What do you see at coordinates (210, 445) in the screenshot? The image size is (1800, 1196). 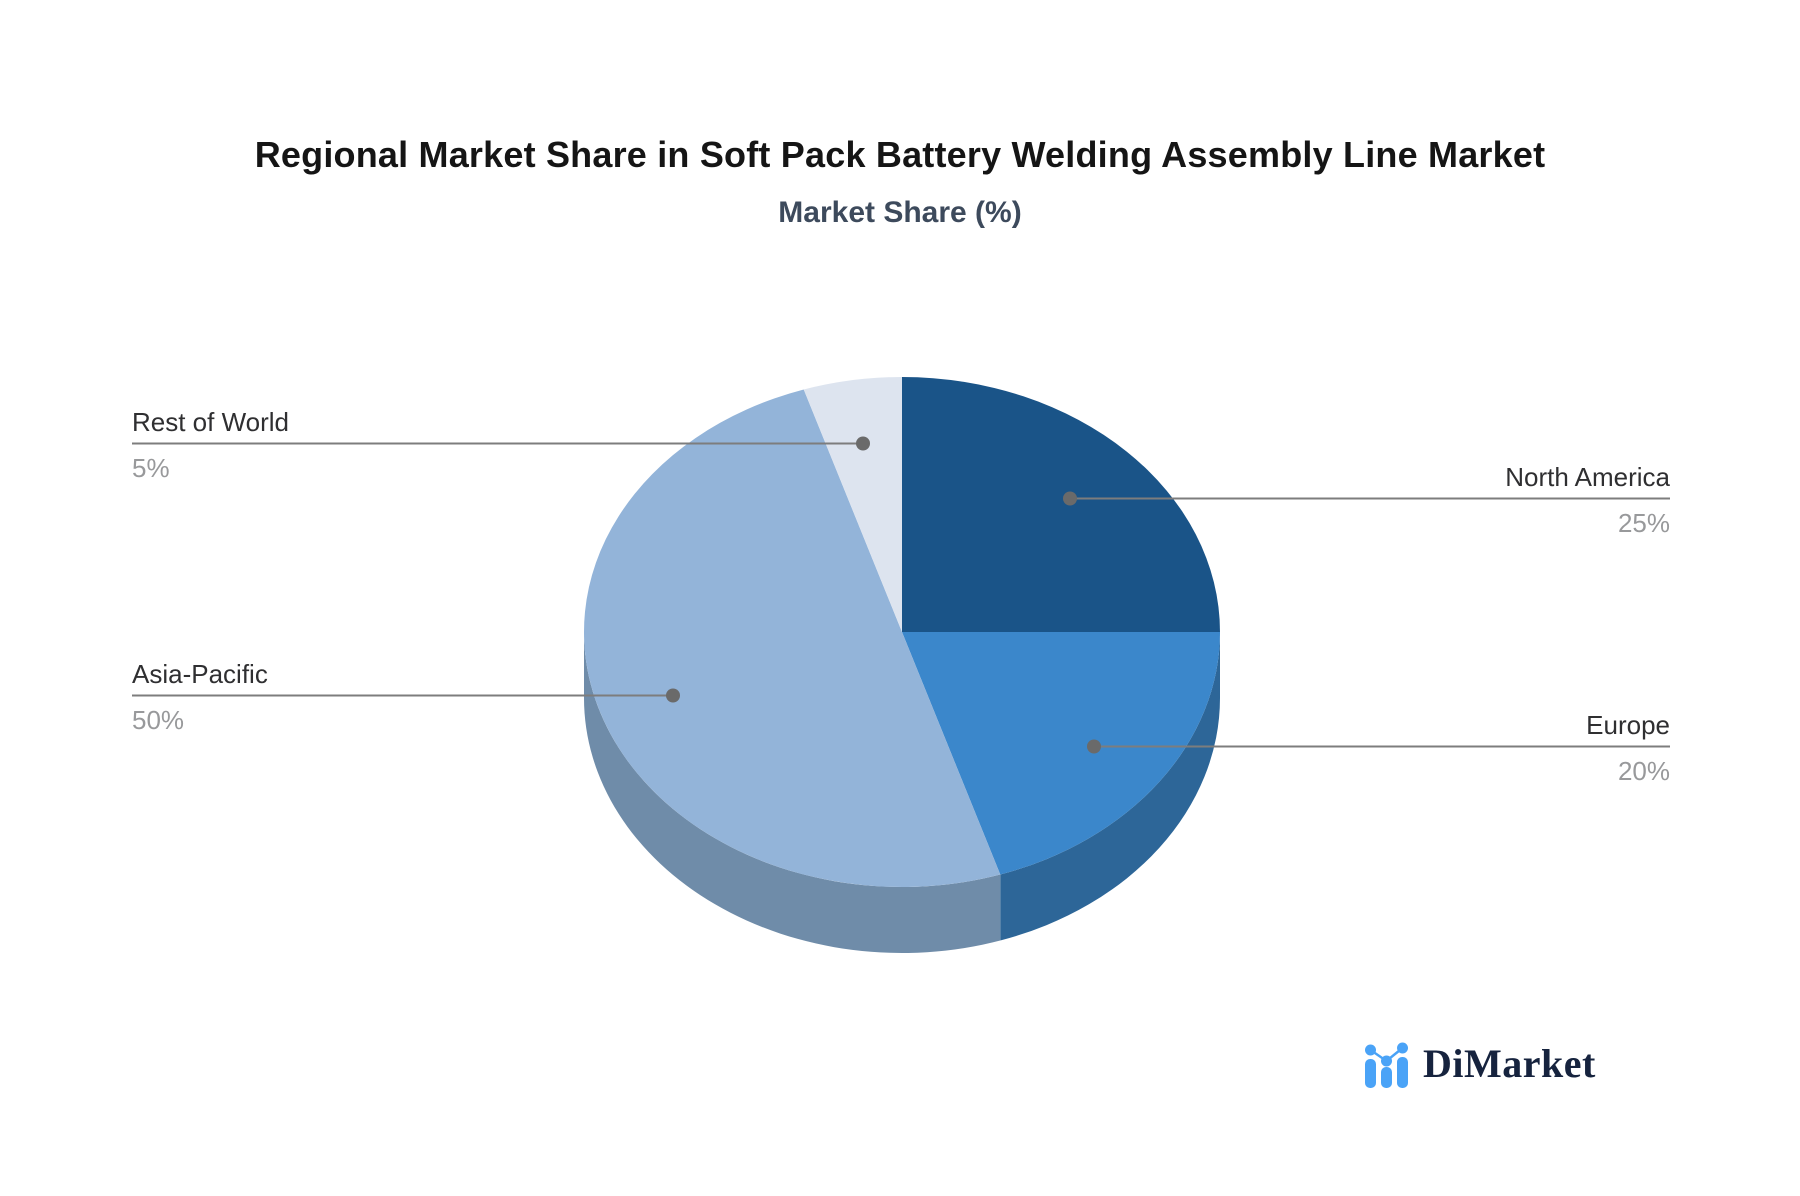 I see `slice-label-rest-of-world: Rest of World 5%` at bounding box center [210, 445].